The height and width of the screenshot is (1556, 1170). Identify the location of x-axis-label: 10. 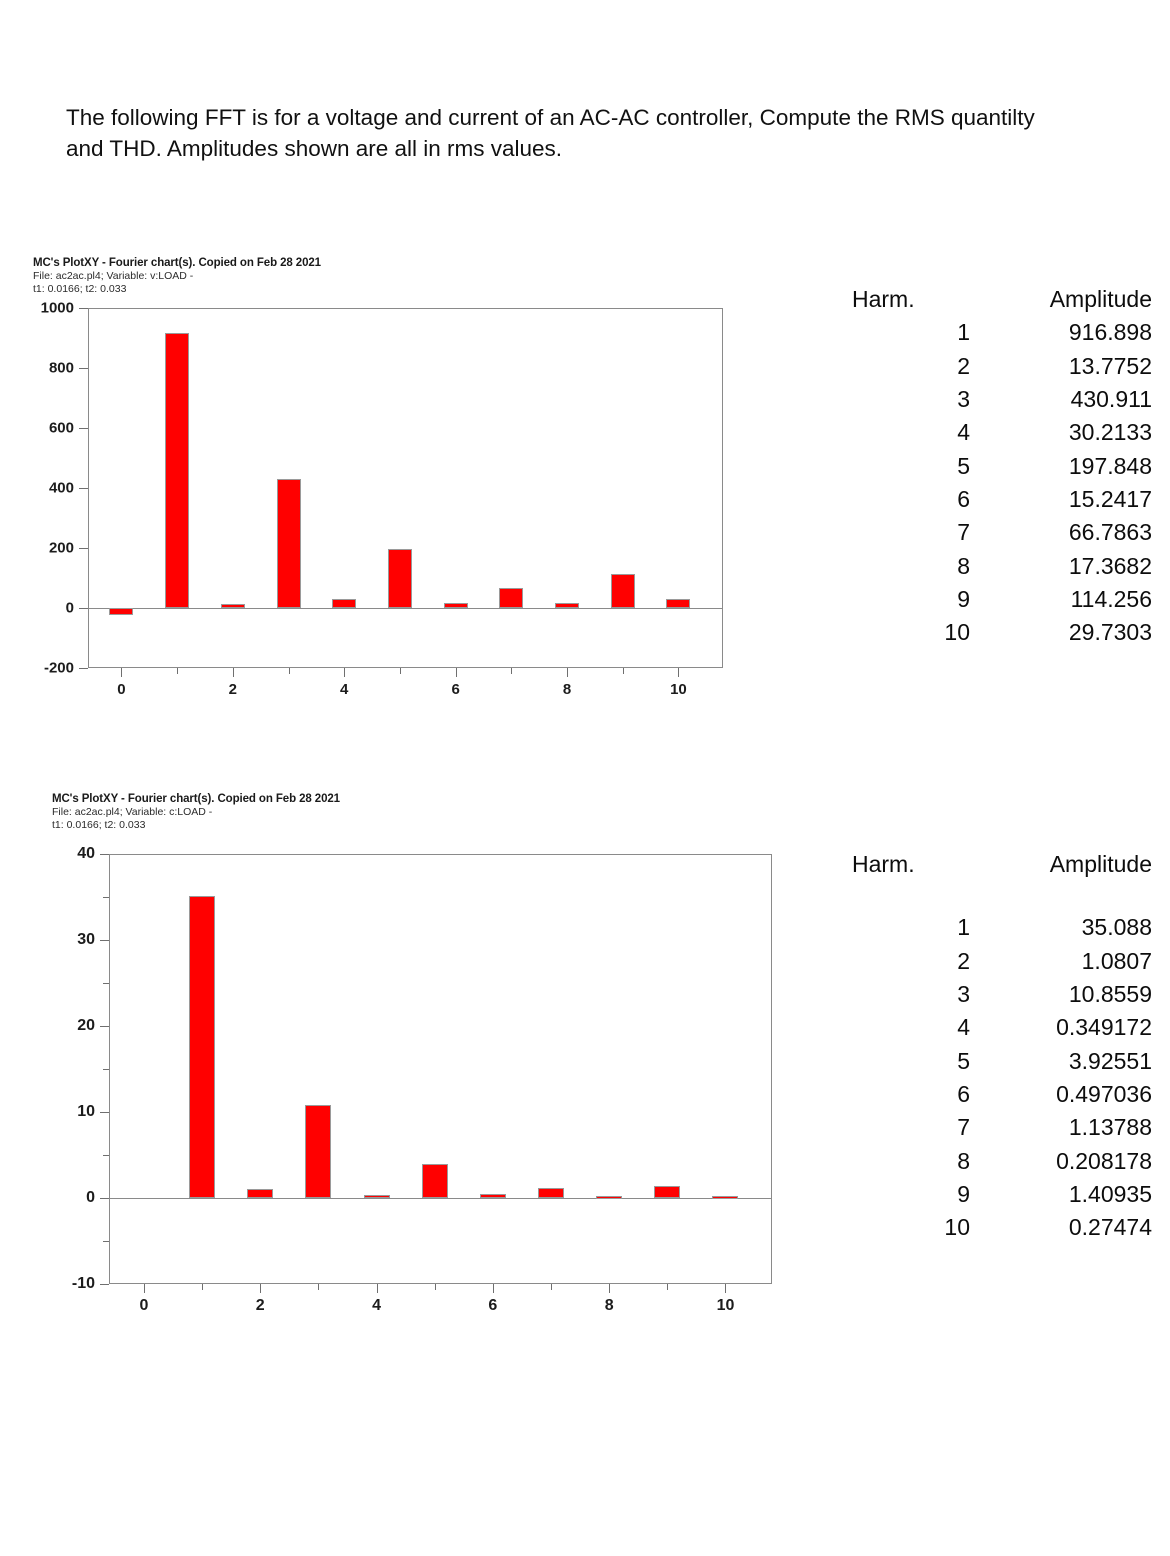
(725, 1305).